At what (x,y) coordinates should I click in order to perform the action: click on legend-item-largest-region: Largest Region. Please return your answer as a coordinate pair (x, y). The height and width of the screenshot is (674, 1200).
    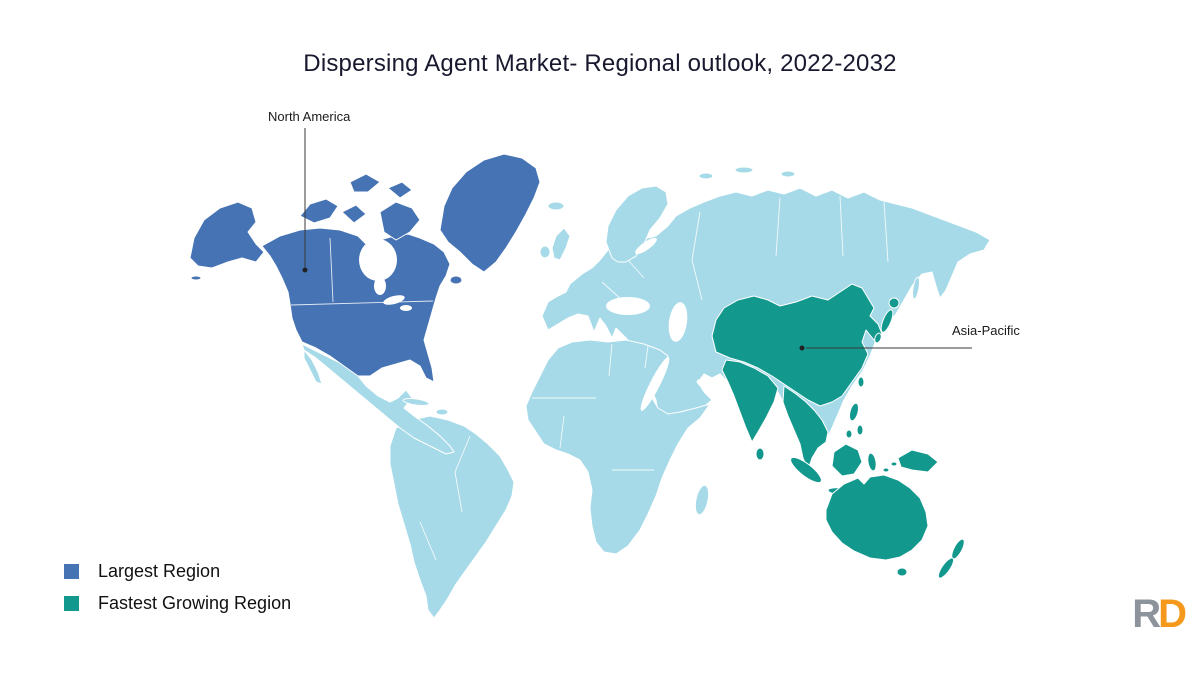
    Looking at the image, I should click on (177, 571).